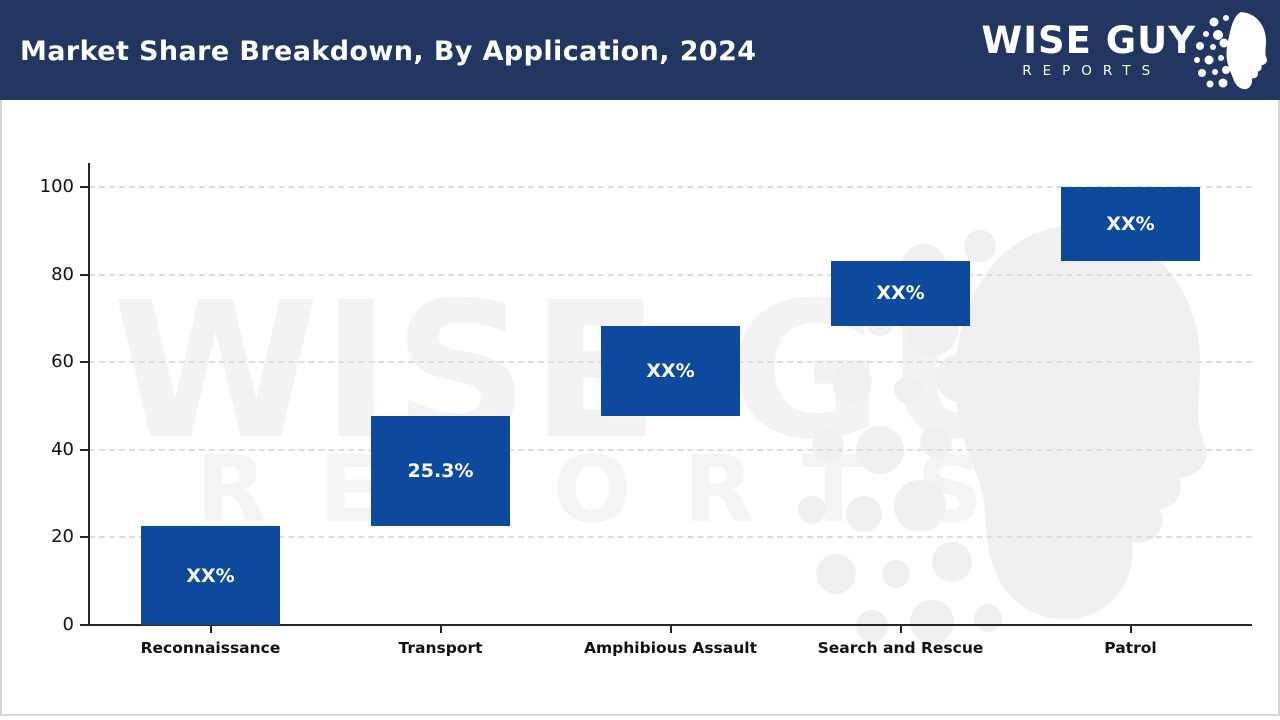  What do you see at coordinates (440, 648) in the screenshot?
I see `x-category-label: Transport` at bounding box center [440, 648].